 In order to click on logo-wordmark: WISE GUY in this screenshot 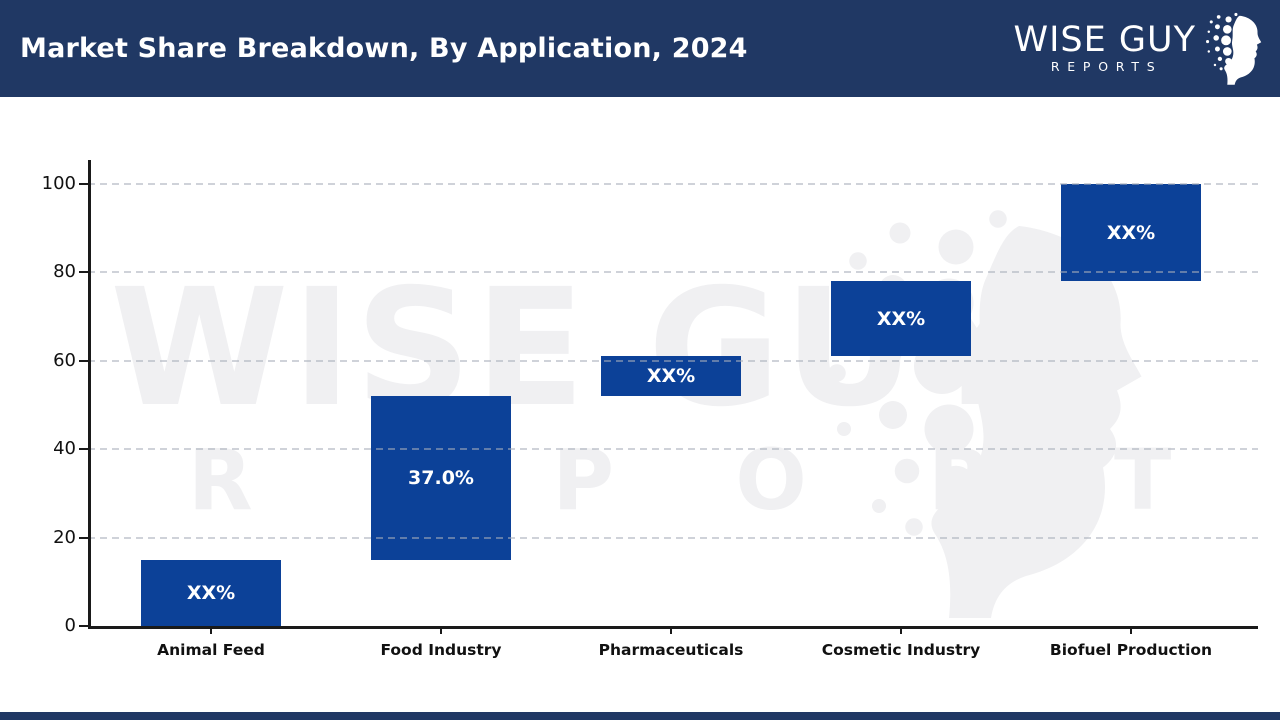, I will do `click(1104, 40)`.